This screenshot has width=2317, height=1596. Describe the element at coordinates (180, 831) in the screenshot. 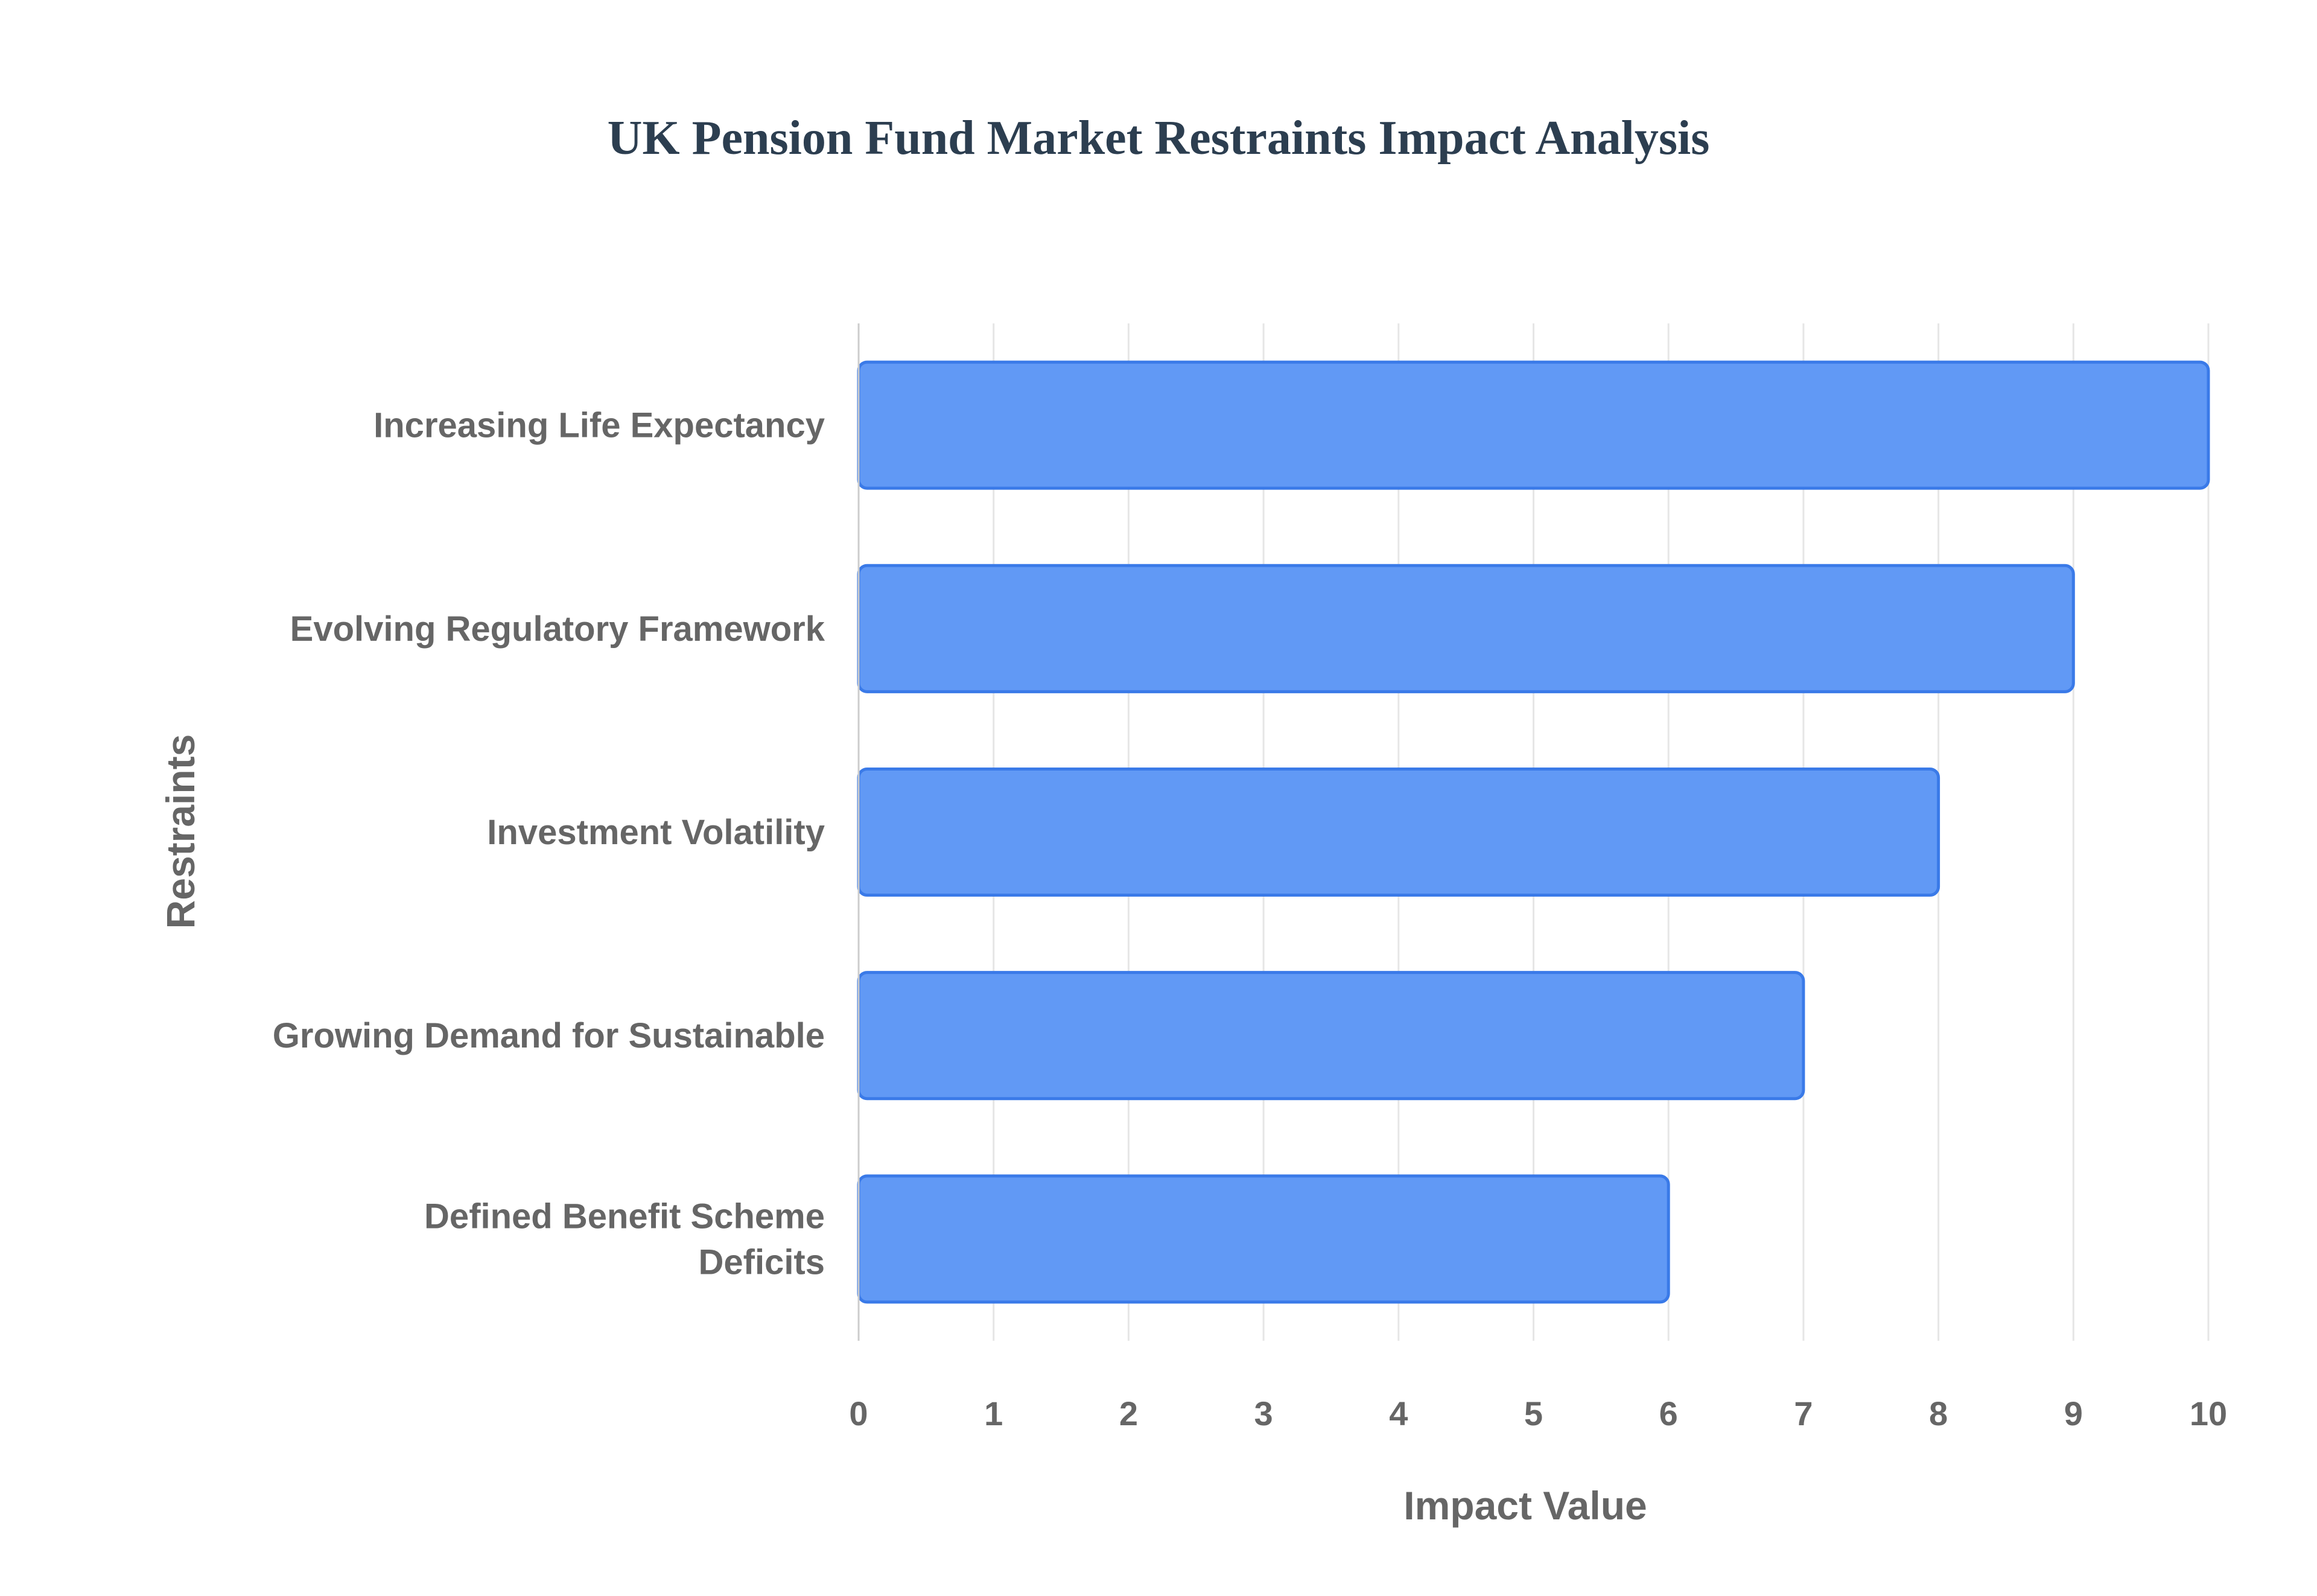

I see `y-axis-title: Restraints` at that location.